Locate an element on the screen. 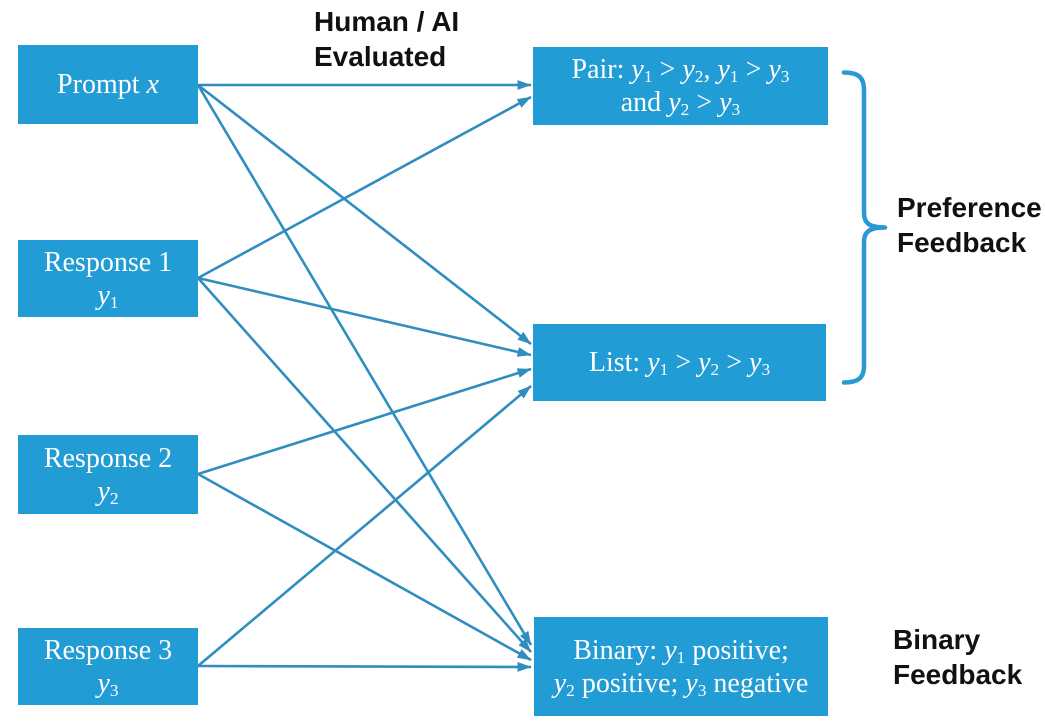 The width and height of the screenshot is (1045, 728). label-binary-feedback: Binary Feedback is located at coordinates (957, 657).